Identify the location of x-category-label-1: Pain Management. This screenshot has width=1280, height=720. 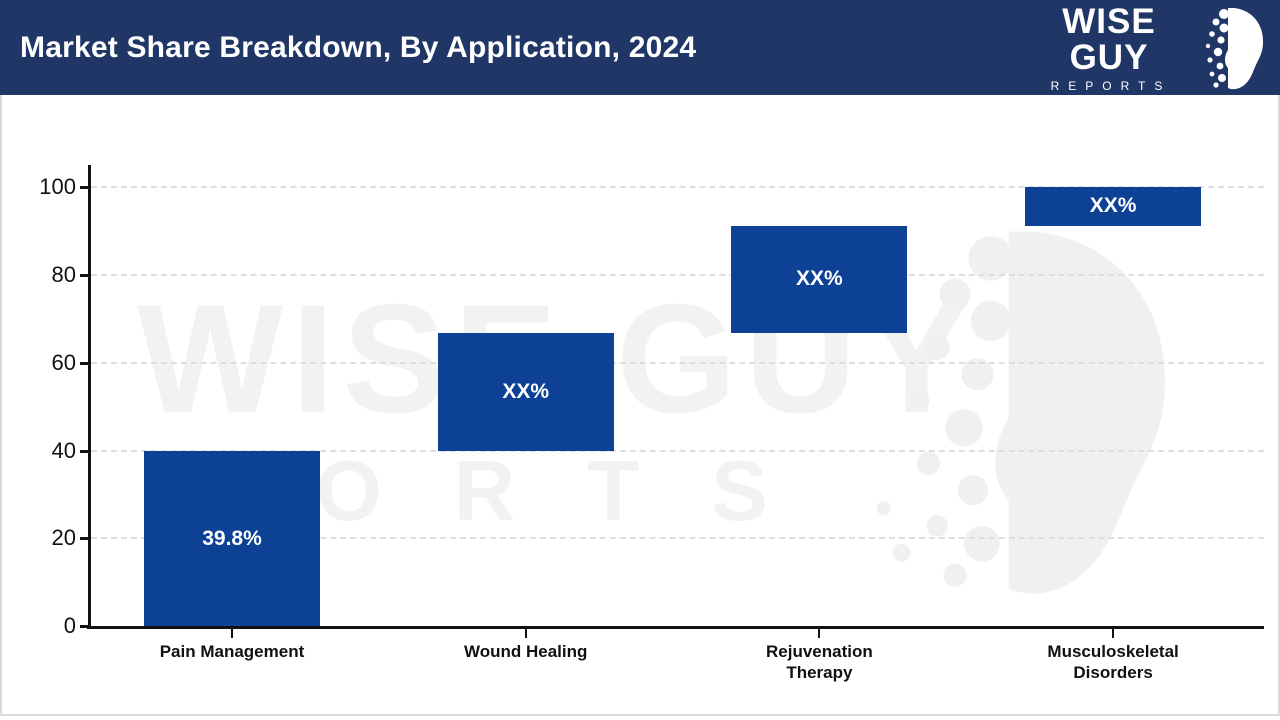
(232, 651).